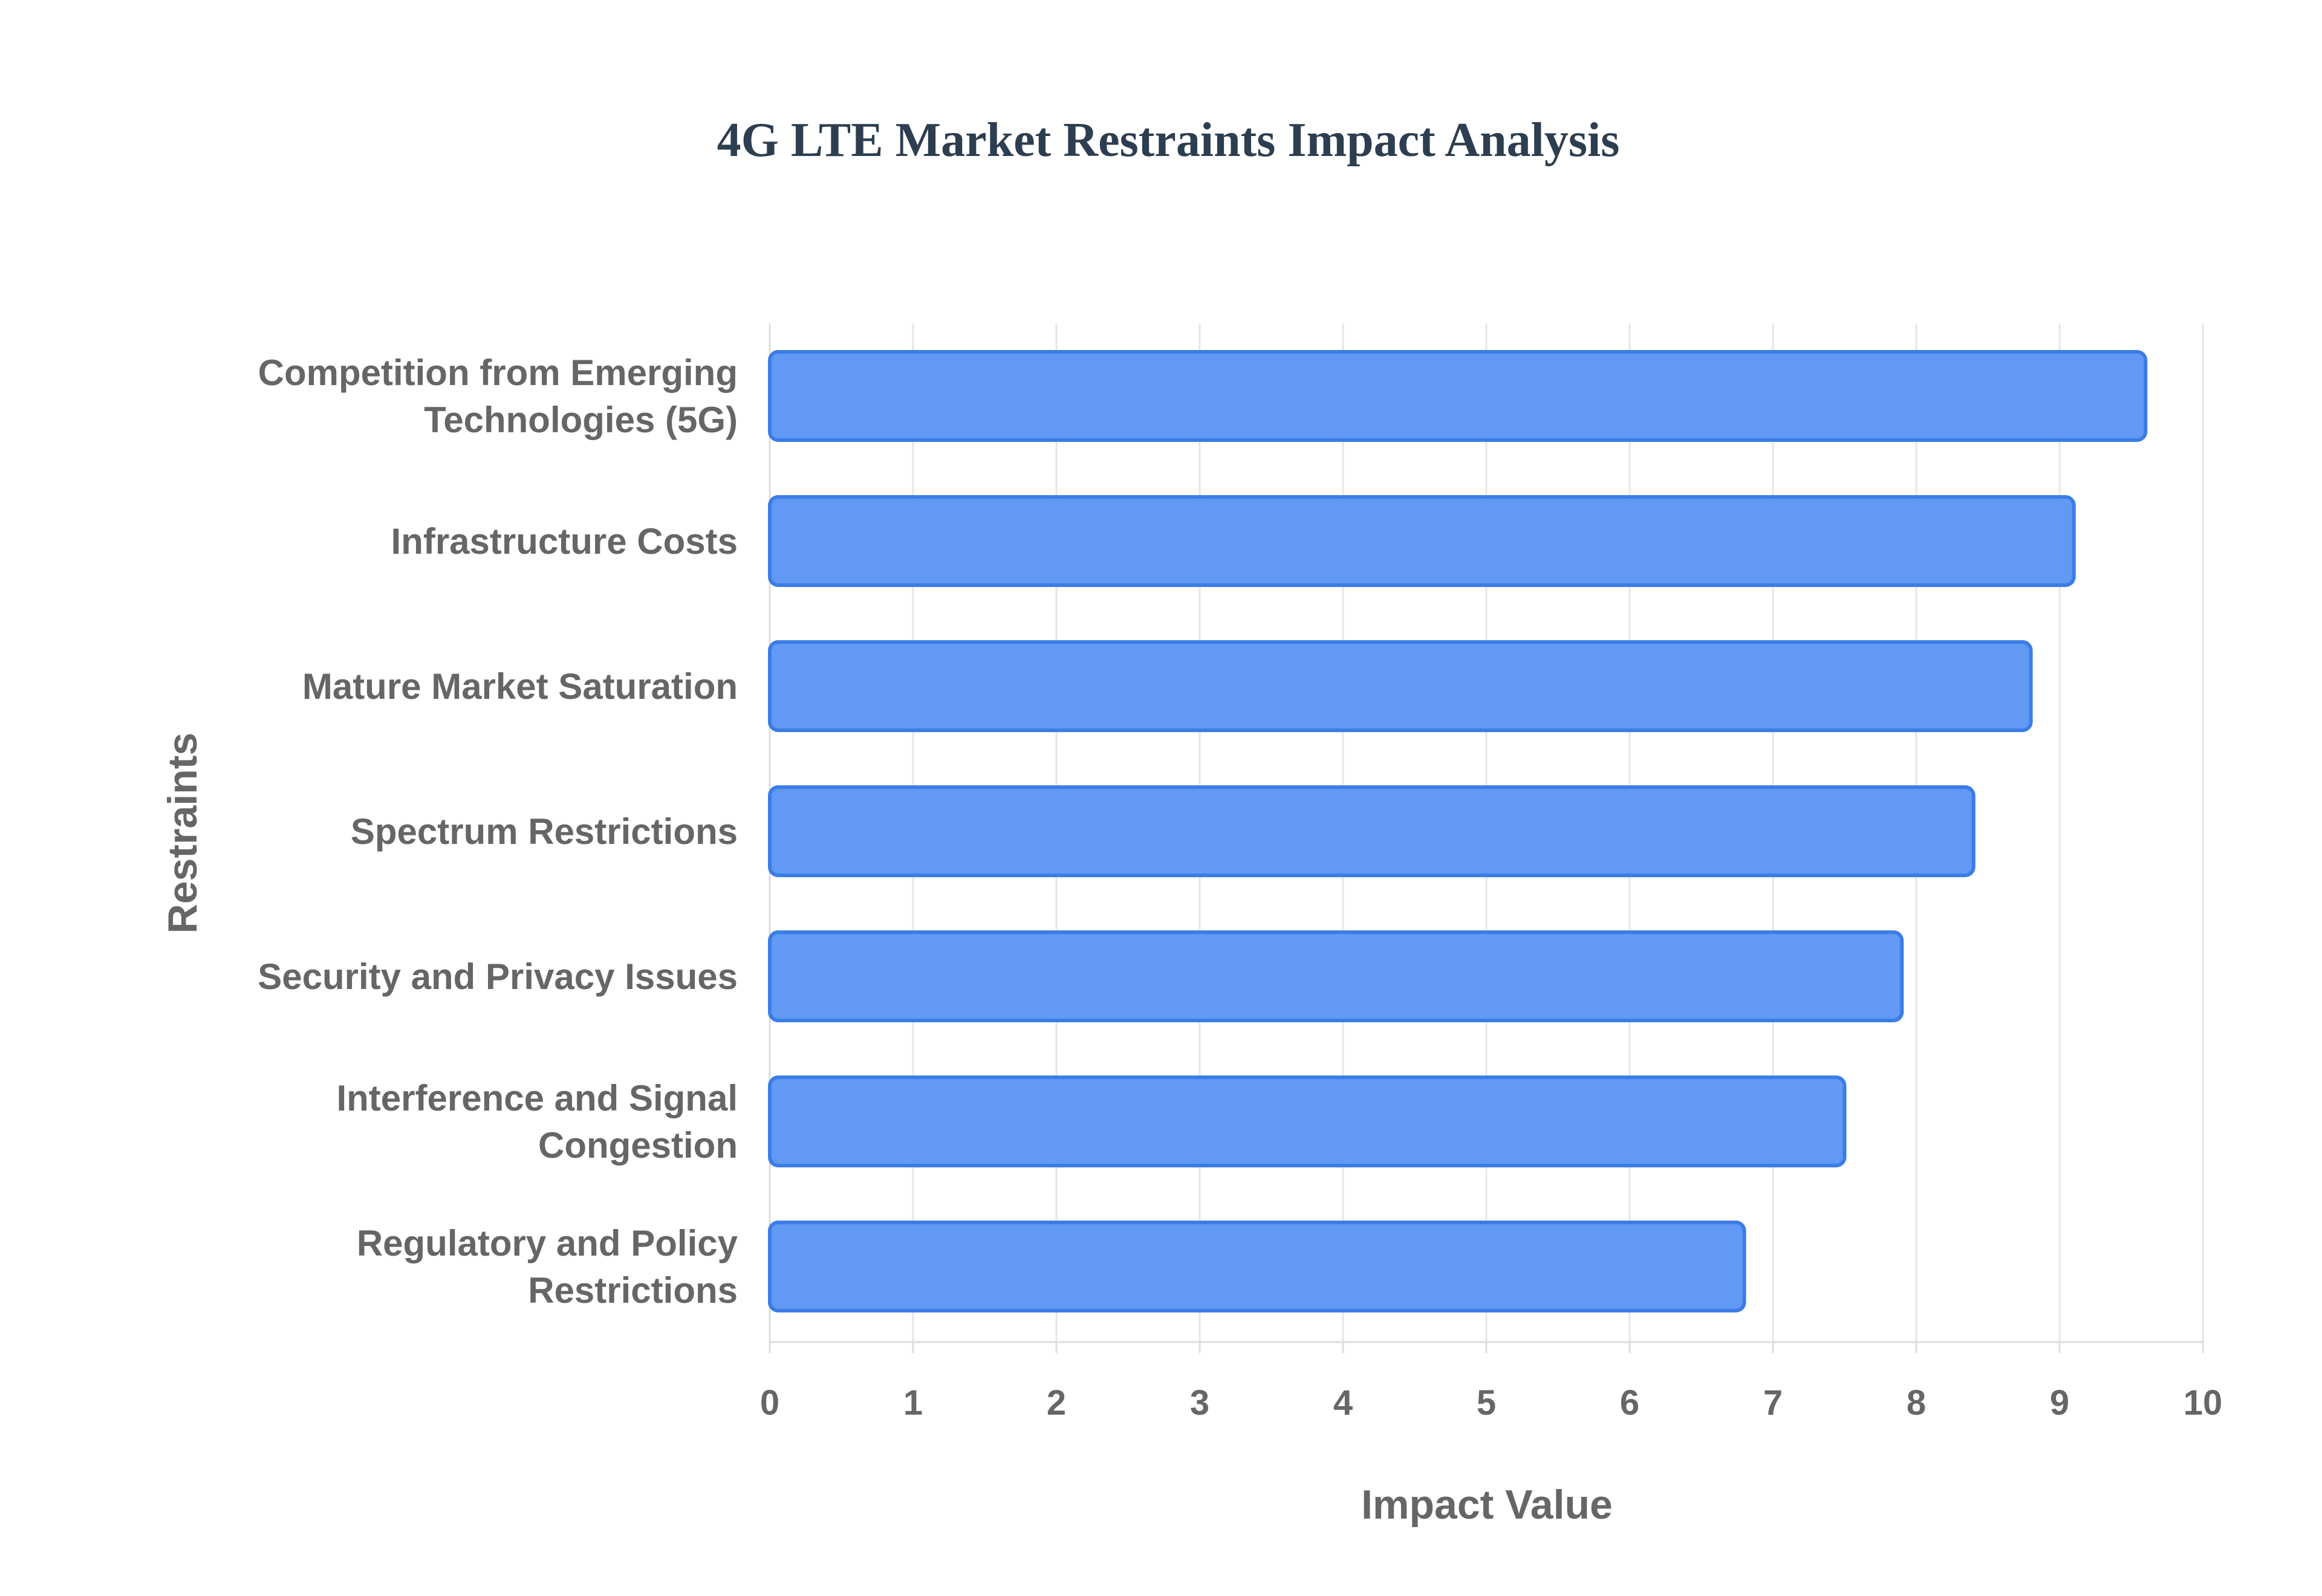 The height and width of the screenshot is (1596, 2322). What do you see at coordinates (1056, 1402) in the screenshot?
I see `x-tick-label-2: 2` at bounding box center [1056, 1402].